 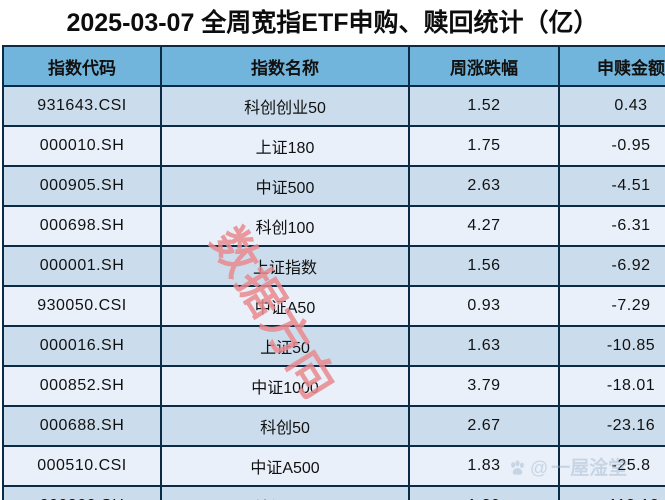 I want to click on cell-weekly-change: 3.79, so click(x=484, y=386).